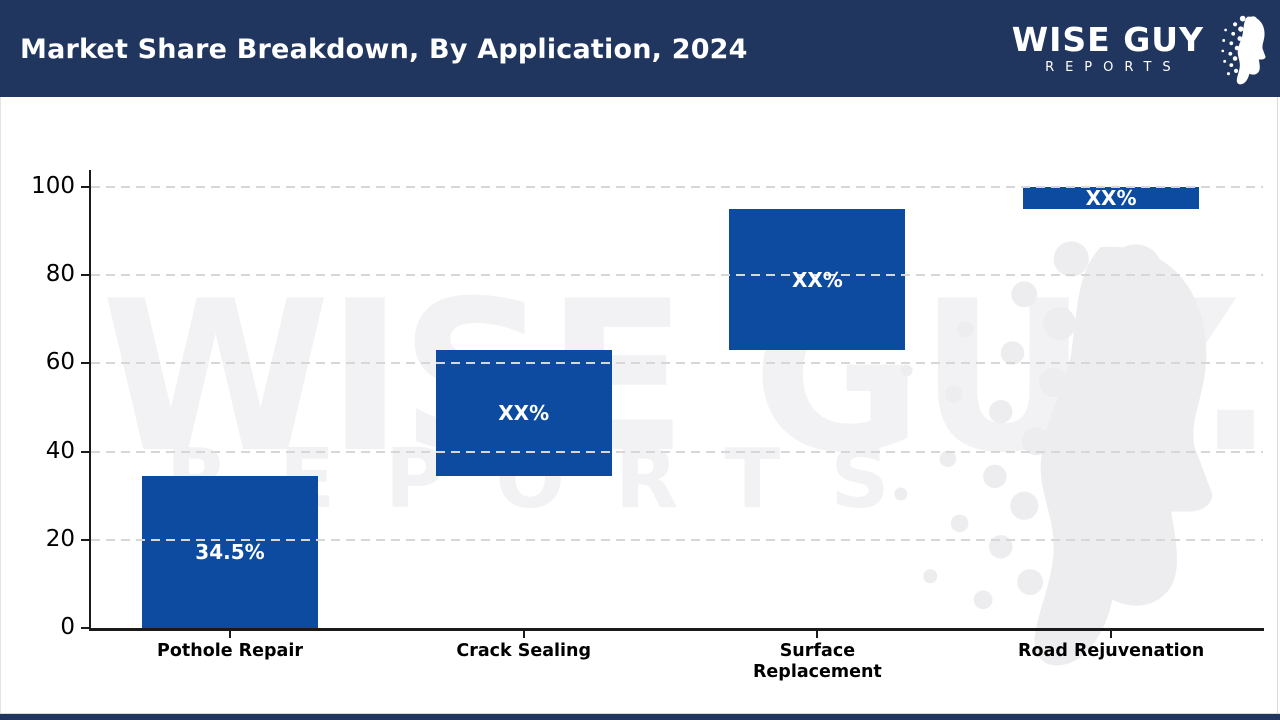 This screenshot has height=720, width=1280. Describe the element at coordinates (1053, 453) in the screenshot. I see `watermark-face-icon` at that location.